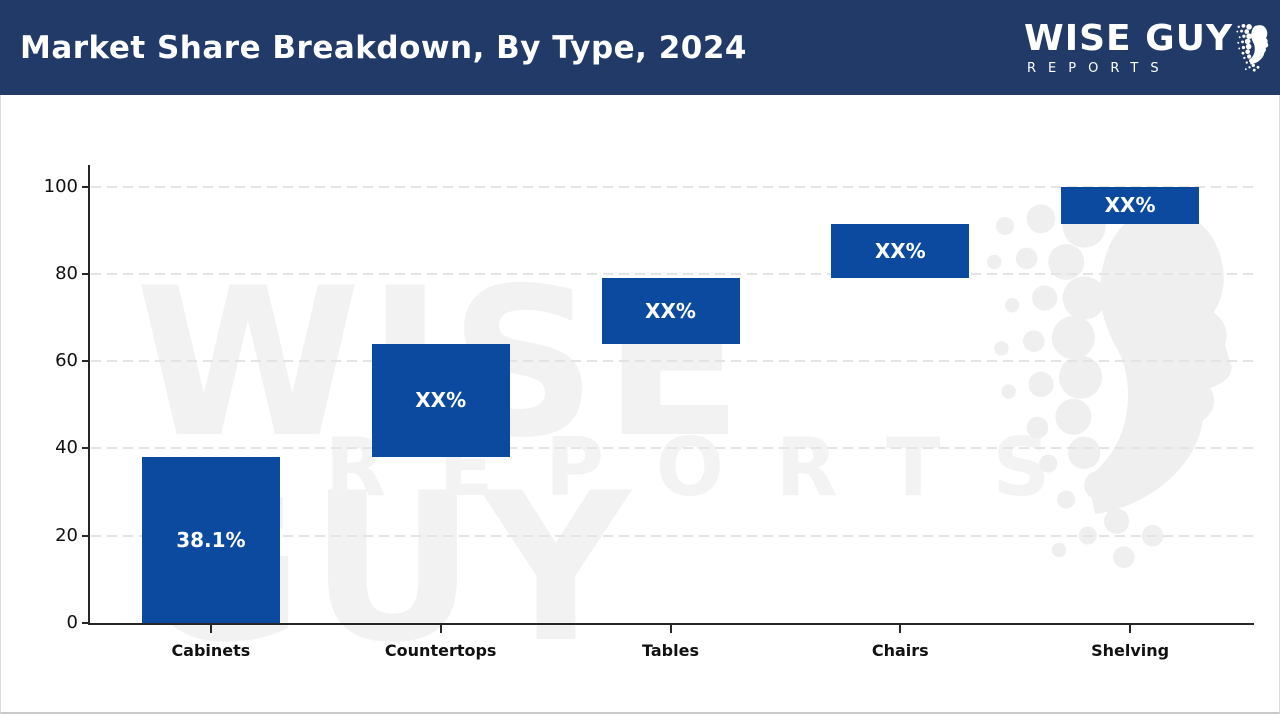  What do you see at coordinates (66, 361) in the screenshot?
I see `y-tick-label: 60` at bounding box center [66, 361].